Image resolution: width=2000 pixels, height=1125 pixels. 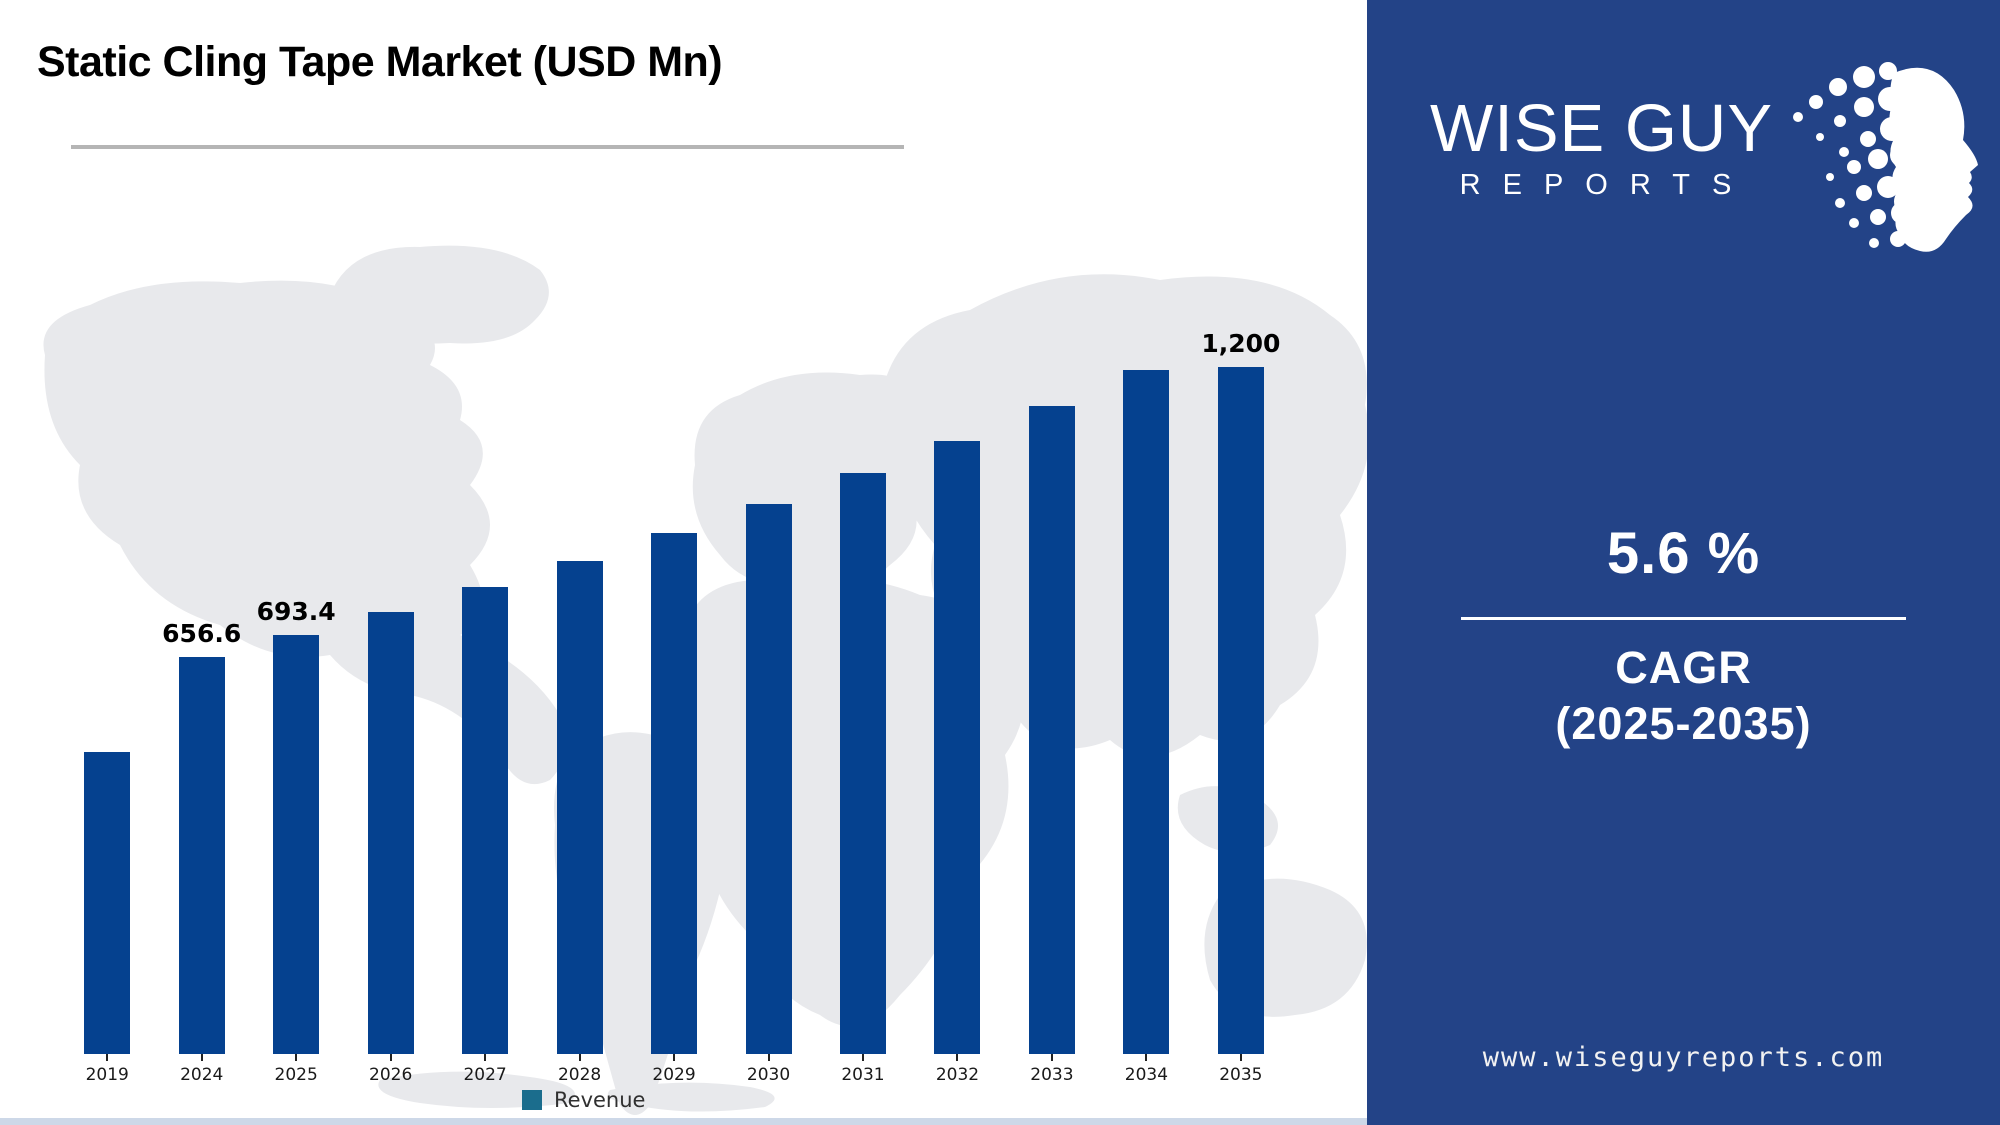 I want to click on bar-value-label: 1,200, so click(x=1241, y=343).